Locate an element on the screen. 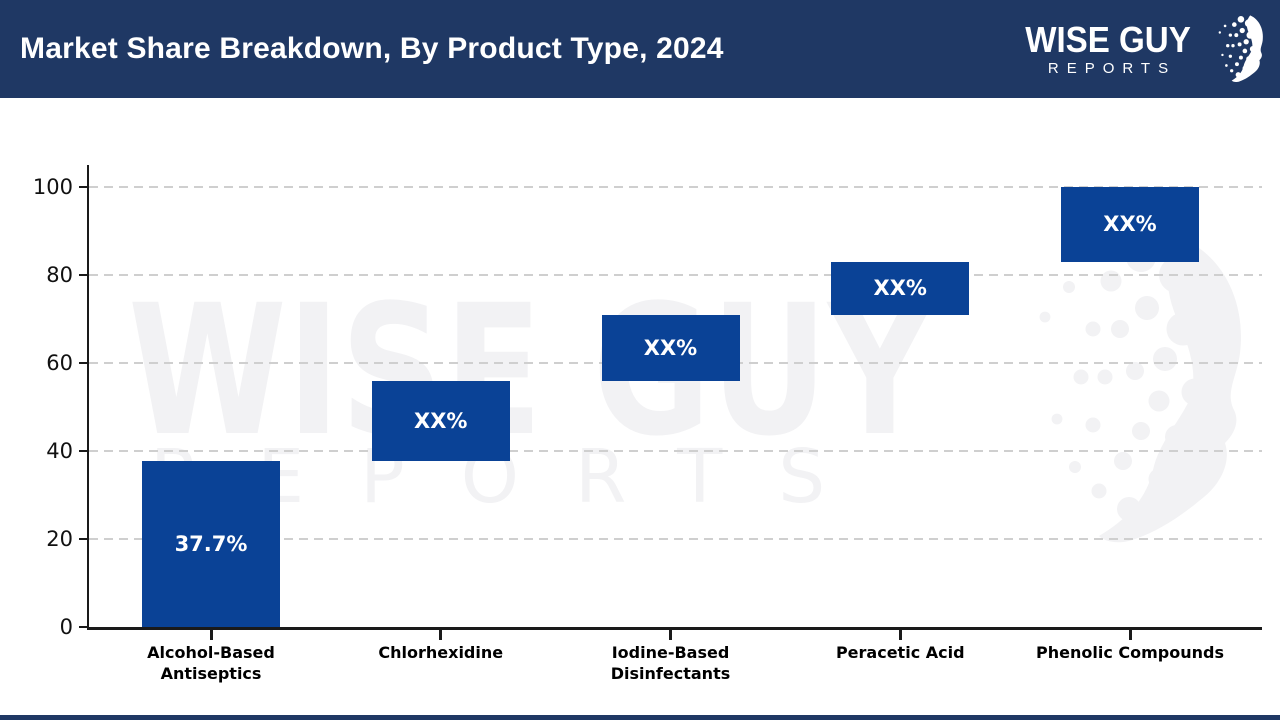  category-label: Phenolic Compounds is located at coordinates (1130, 652).